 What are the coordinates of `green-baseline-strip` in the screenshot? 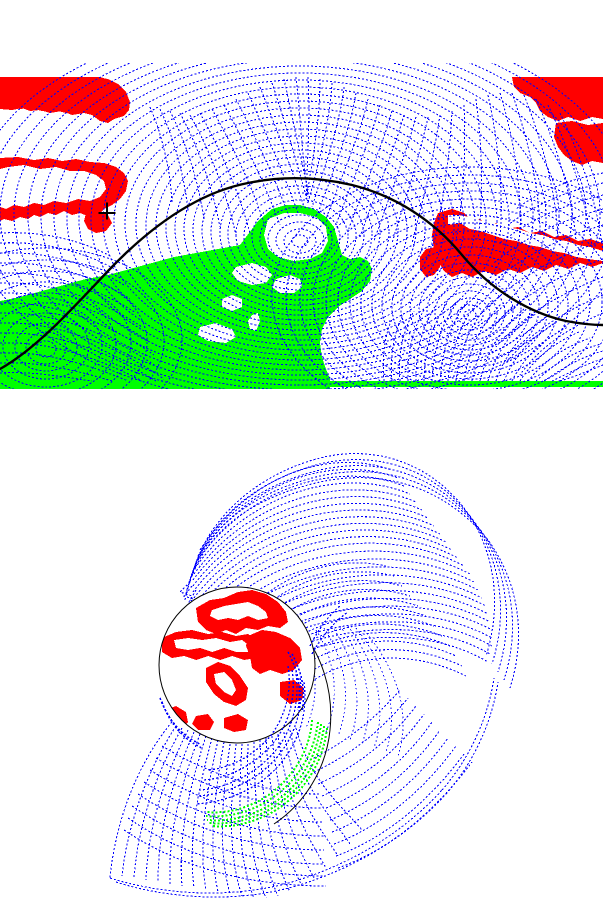 It's located at (301, 384).